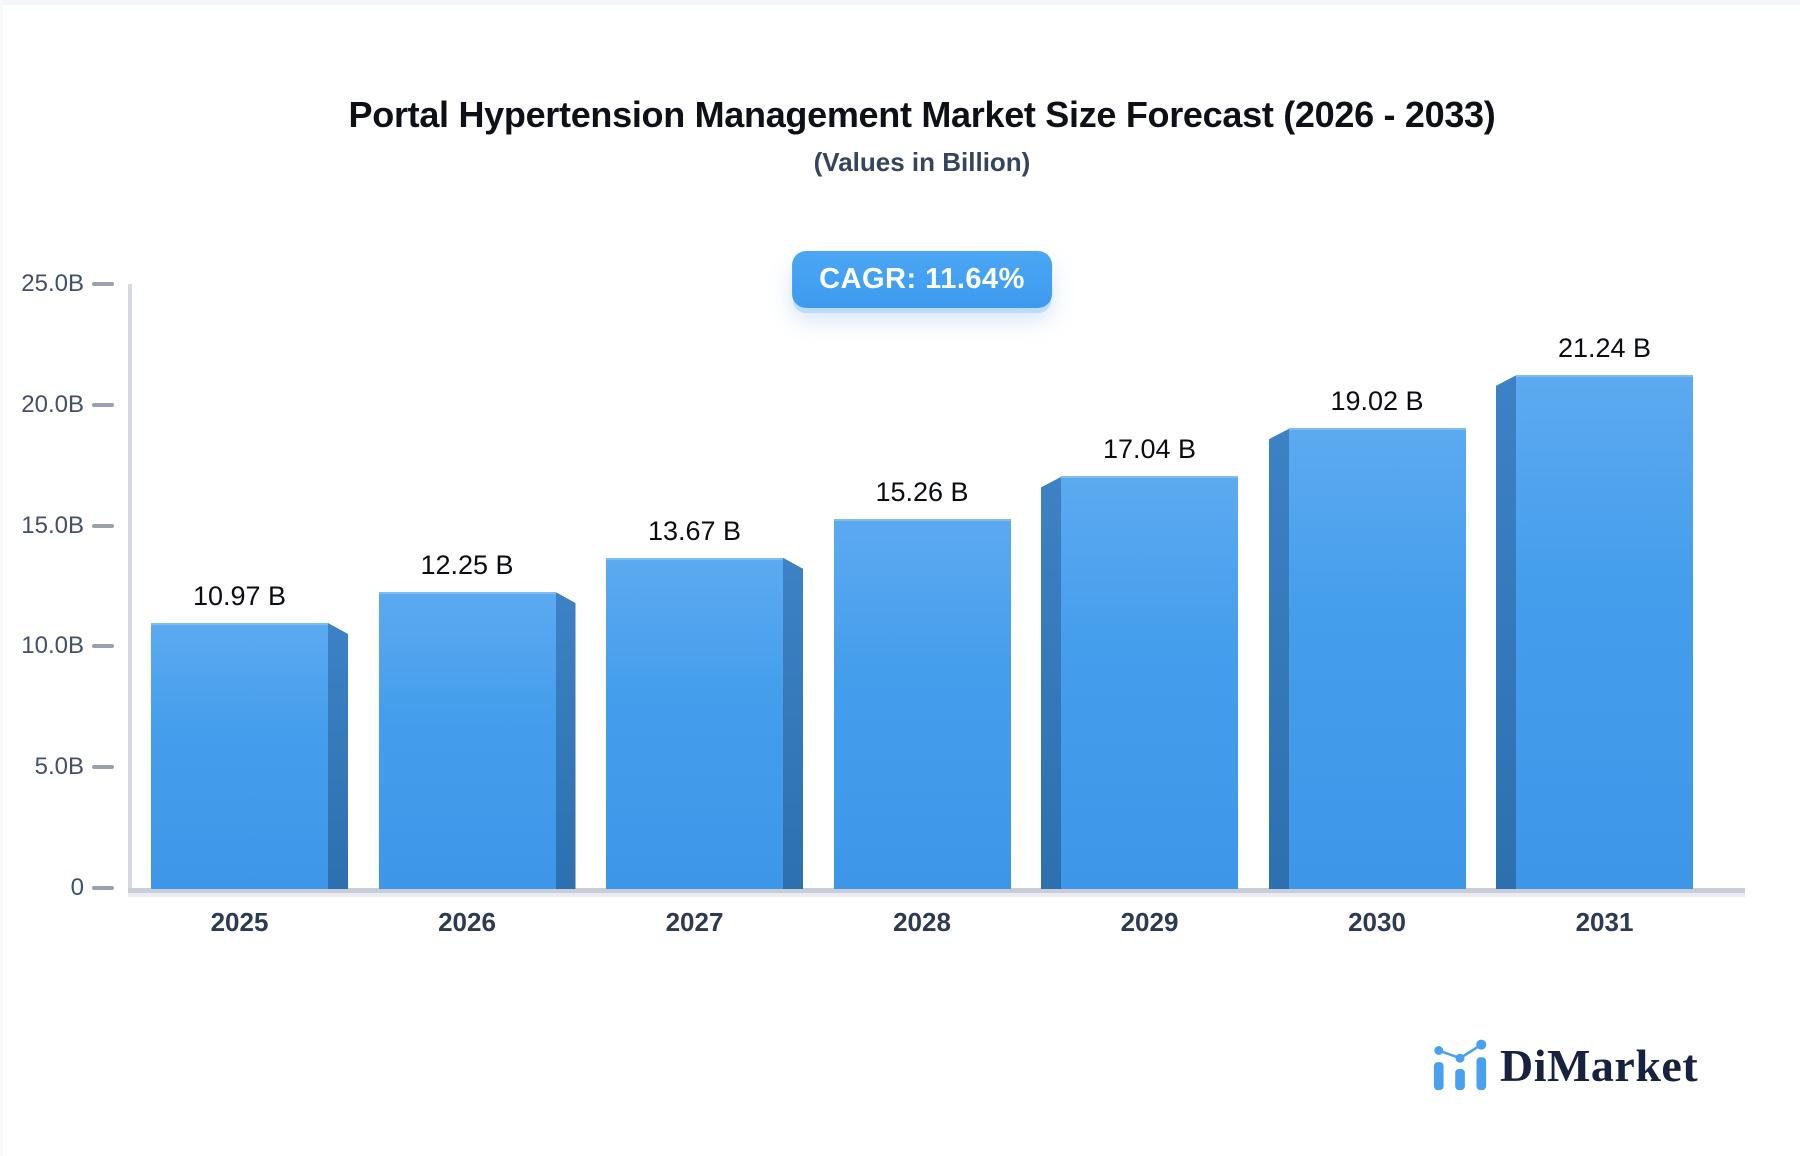 This screenshot has width=1800, height=1156. I want to click on brand-logo-text: DiMarket, so click(1599, 1065).